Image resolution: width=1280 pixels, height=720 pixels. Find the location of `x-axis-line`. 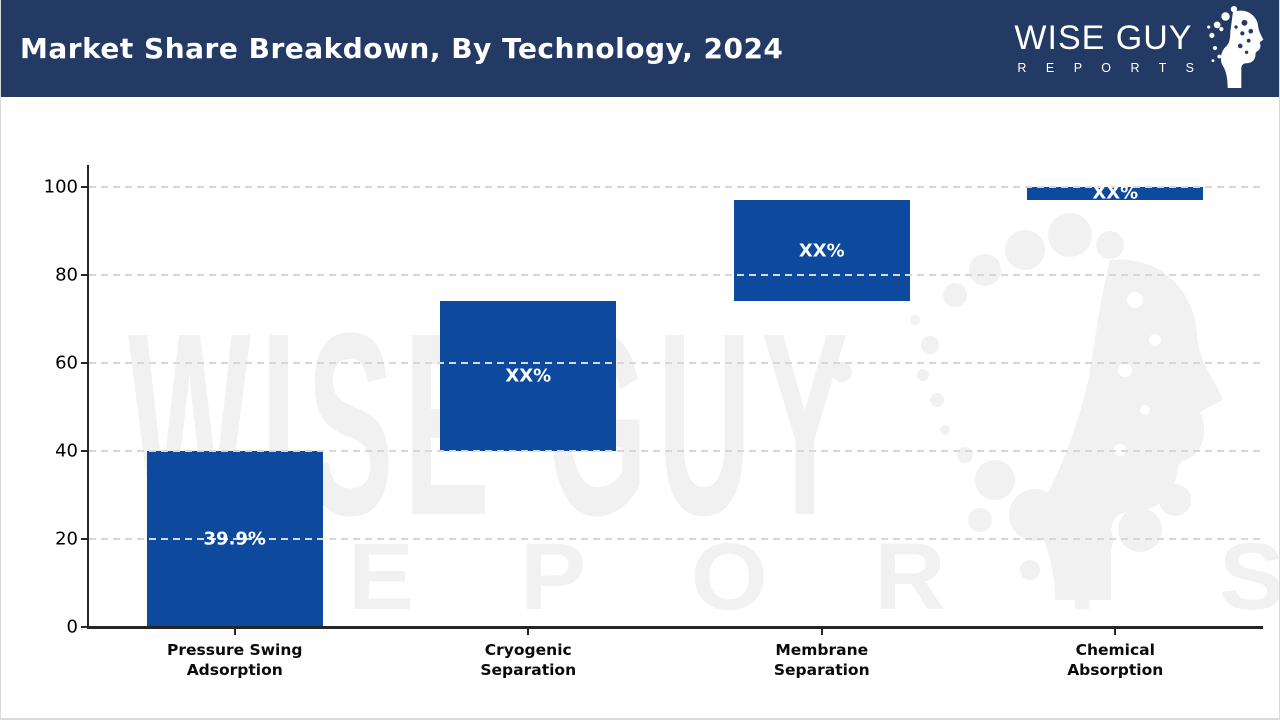

x-axis-line is located at coordinates (675, 627).